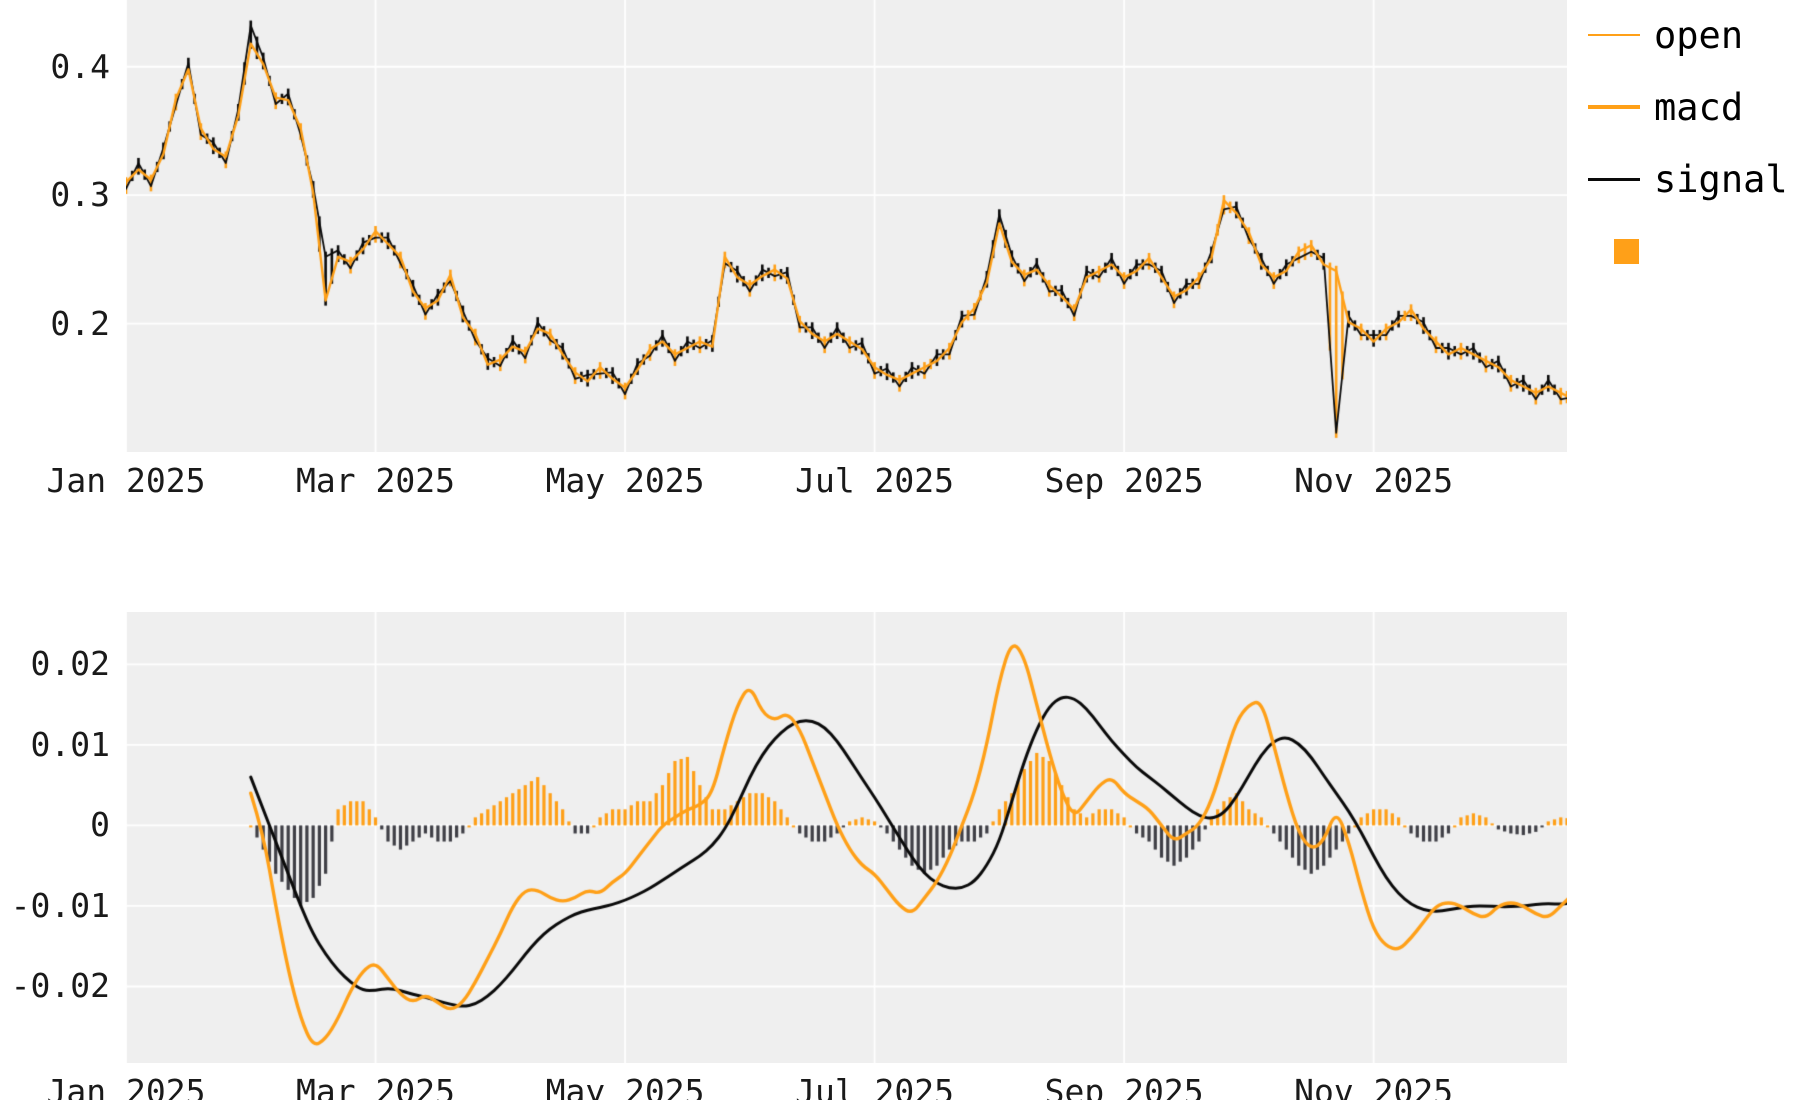 This screenshot has height=1100, width=1800. I want to click on open-line-swatch, so click(1614, 35).